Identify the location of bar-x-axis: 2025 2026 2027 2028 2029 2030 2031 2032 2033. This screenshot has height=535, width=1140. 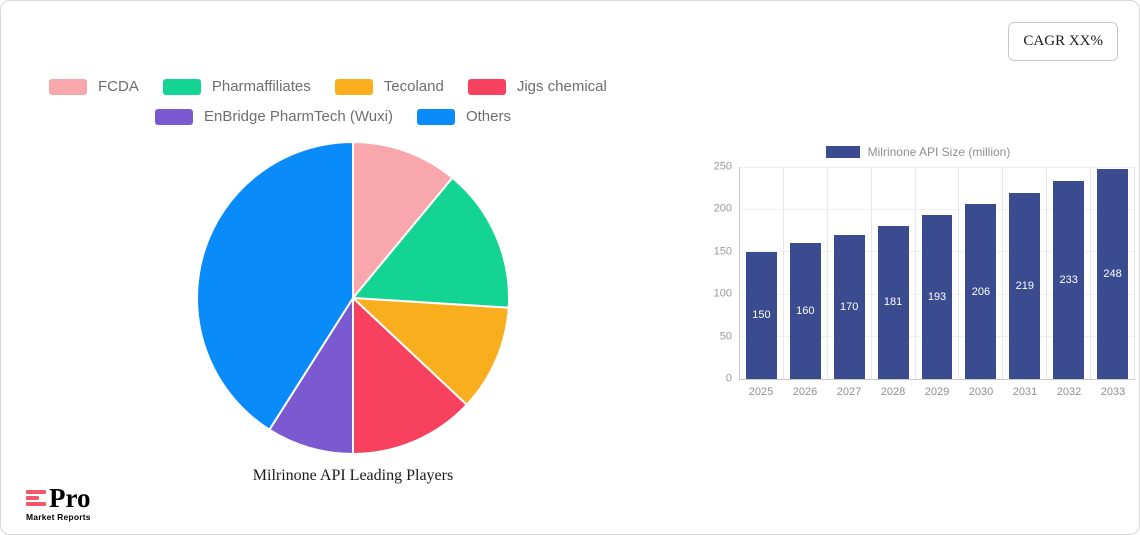
(937, 392).